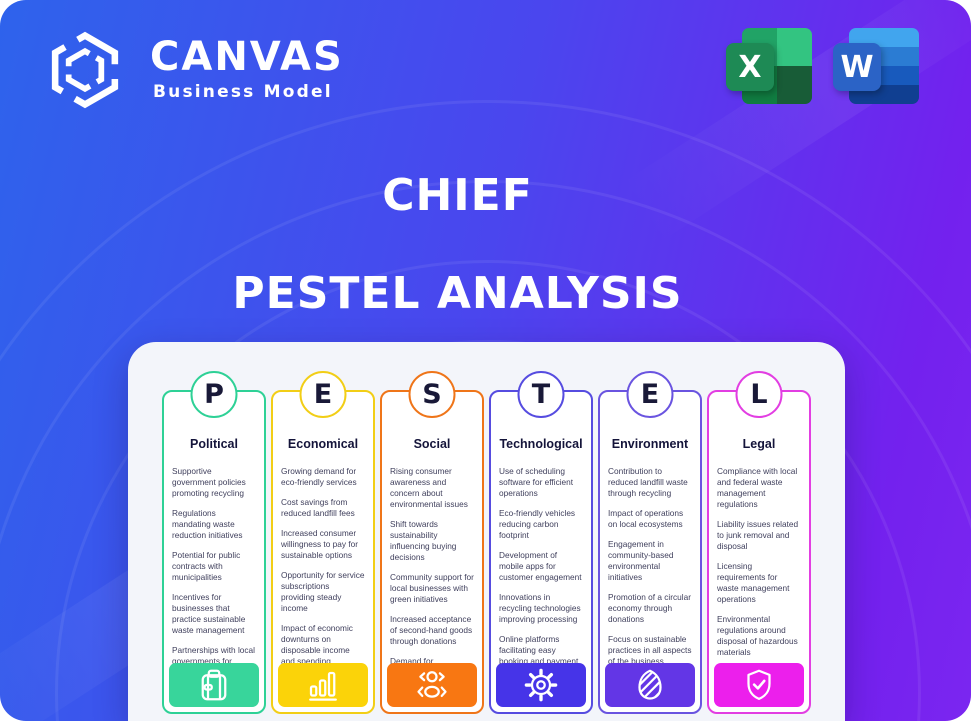 The width and height of the screenshot is (971, 726). I want to click on column-title: Economical, so click(323, 444).